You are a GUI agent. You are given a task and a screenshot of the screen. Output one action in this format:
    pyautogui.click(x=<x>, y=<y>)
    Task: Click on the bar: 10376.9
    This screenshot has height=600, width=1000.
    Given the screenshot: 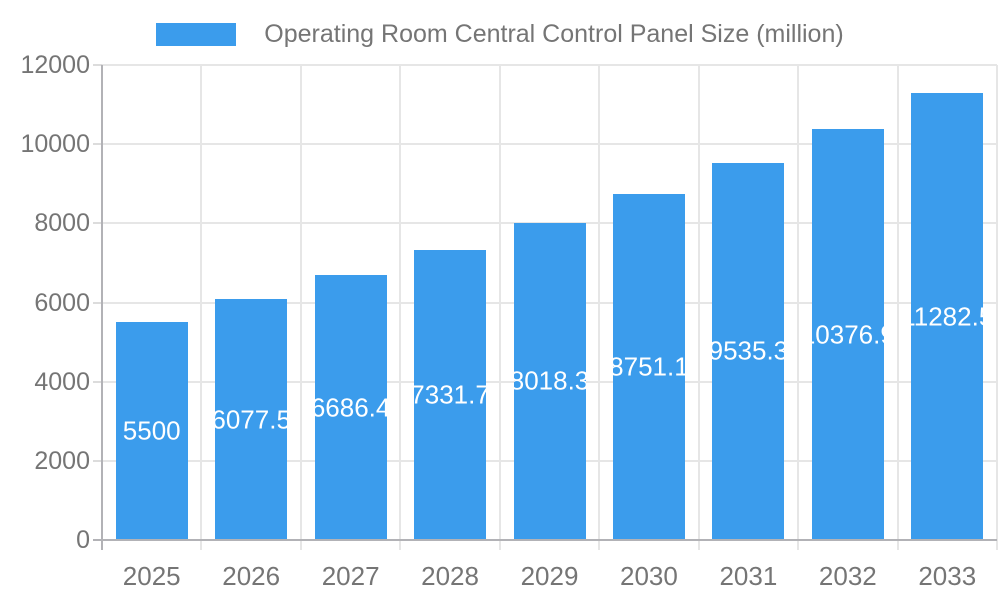 What is the action you would take?
    pyautogui.click(x=847, y=334)
    